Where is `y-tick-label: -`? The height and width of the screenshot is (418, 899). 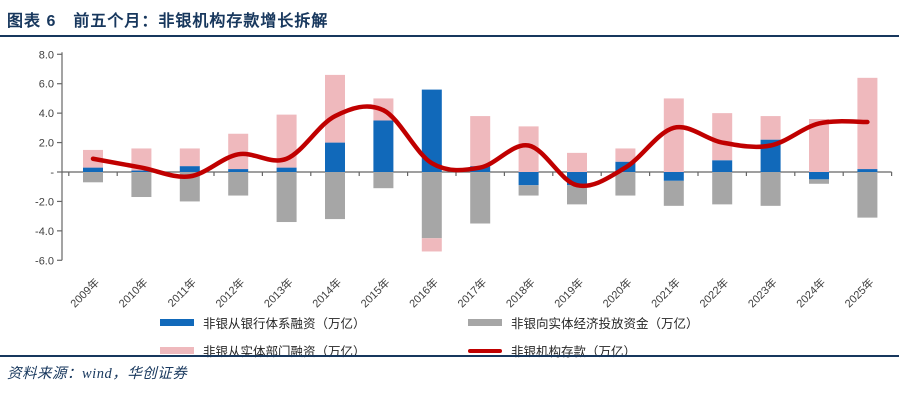 y-tick-label: - is located at coordinates (52, 173).